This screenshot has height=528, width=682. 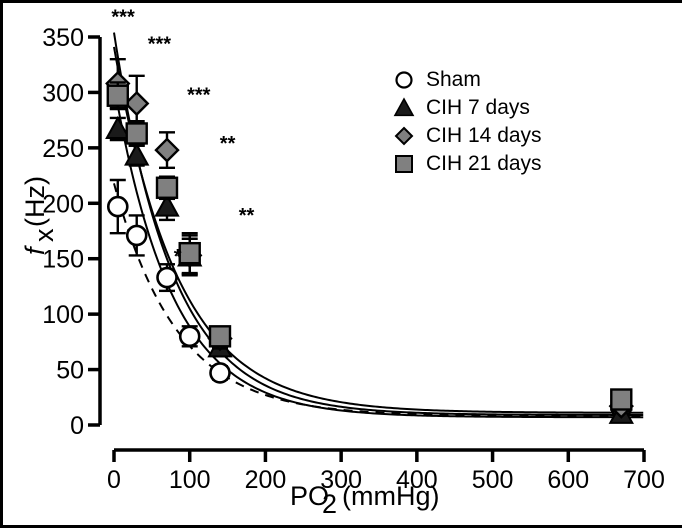 I want to click on y-tick-label: 50, so click(x=70, y=371).